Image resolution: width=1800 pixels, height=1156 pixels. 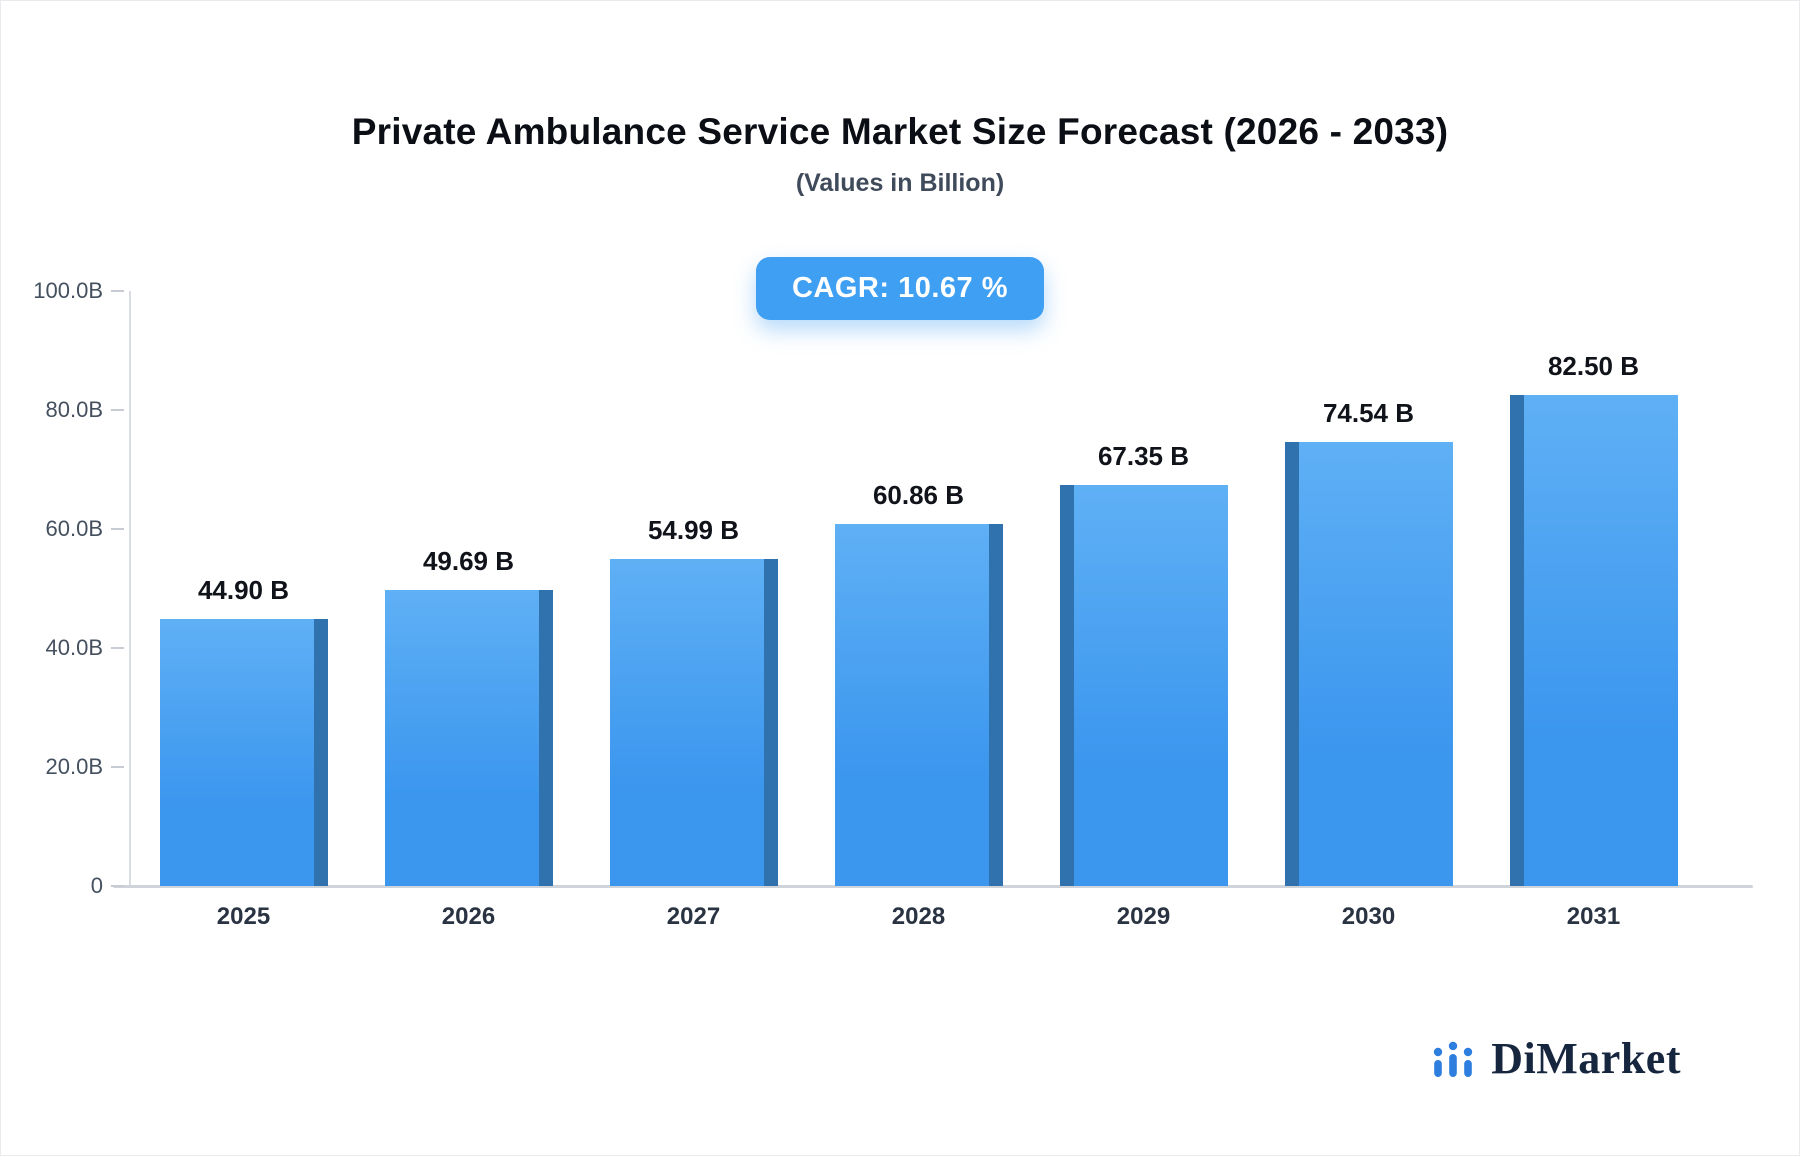 What do you see at coordinates (243, 916) in the screenshot?
I see `x-tick-label: 2025` at bounding box center [243, 916].